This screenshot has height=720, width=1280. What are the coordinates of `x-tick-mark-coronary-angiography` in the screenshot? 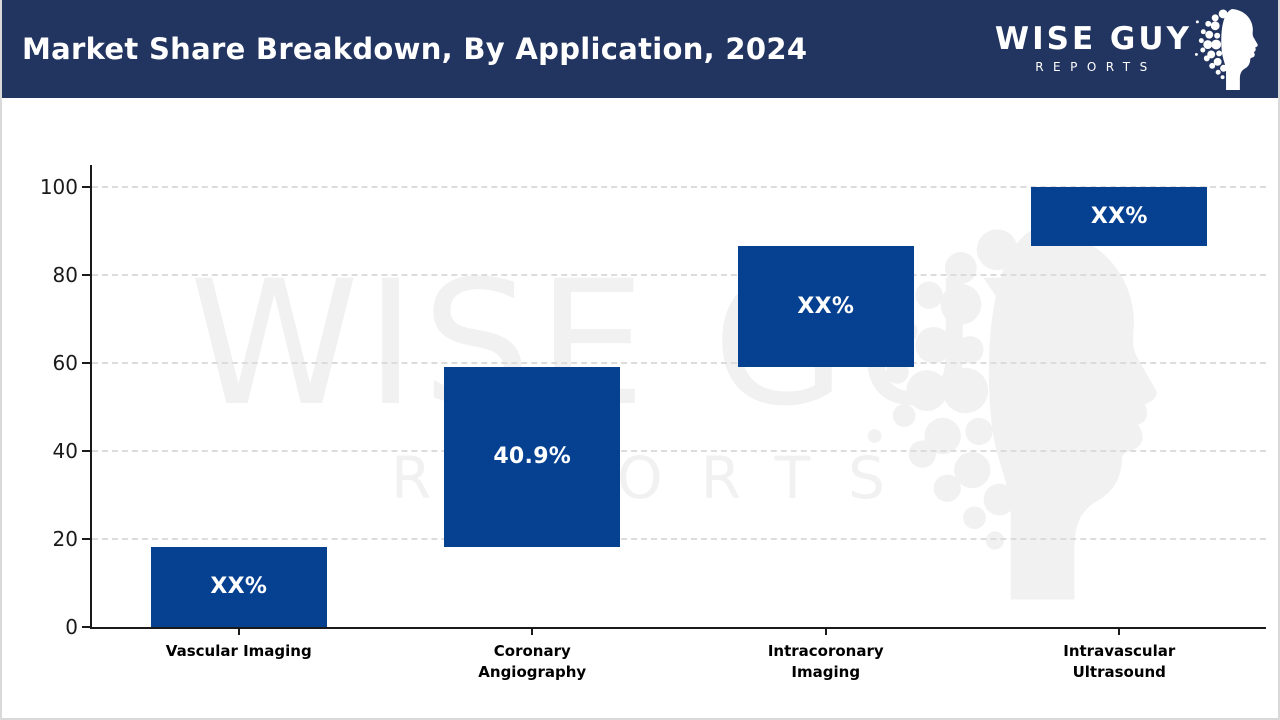 It's located at (532, 631).